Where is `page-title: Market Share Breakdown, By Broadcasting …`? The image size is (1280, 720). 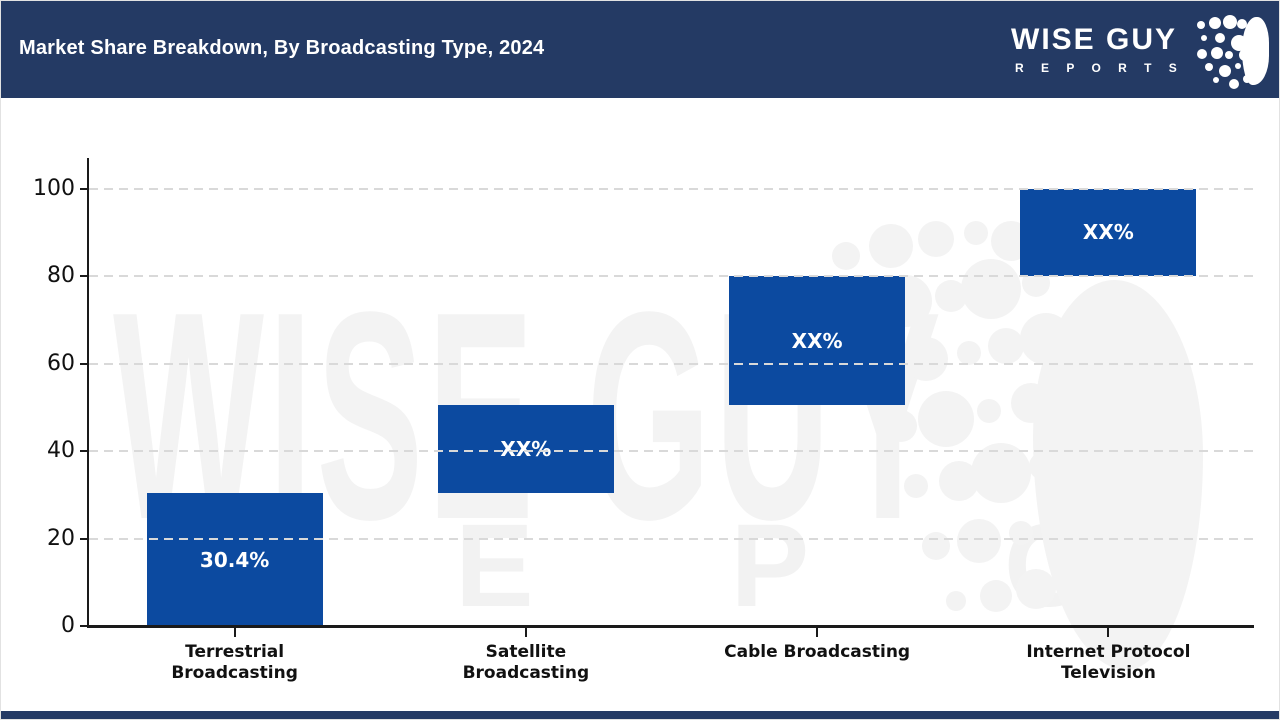
page-title: Market Share Breakdown, By Broadcasting … is located at coordinates (282, 48).